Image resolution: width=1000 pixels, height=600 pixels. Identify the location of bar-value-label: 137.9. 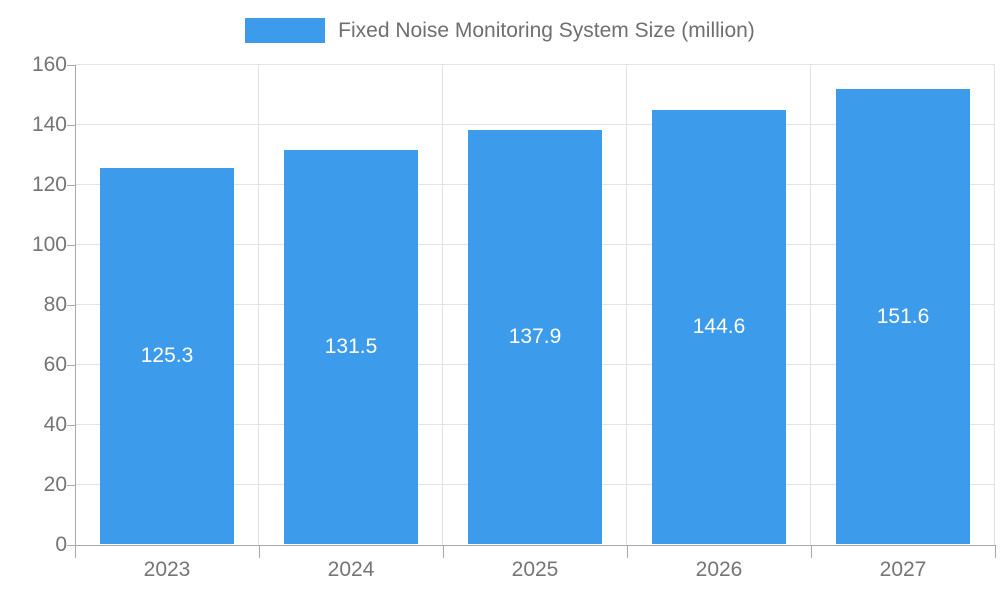
(535, 337).